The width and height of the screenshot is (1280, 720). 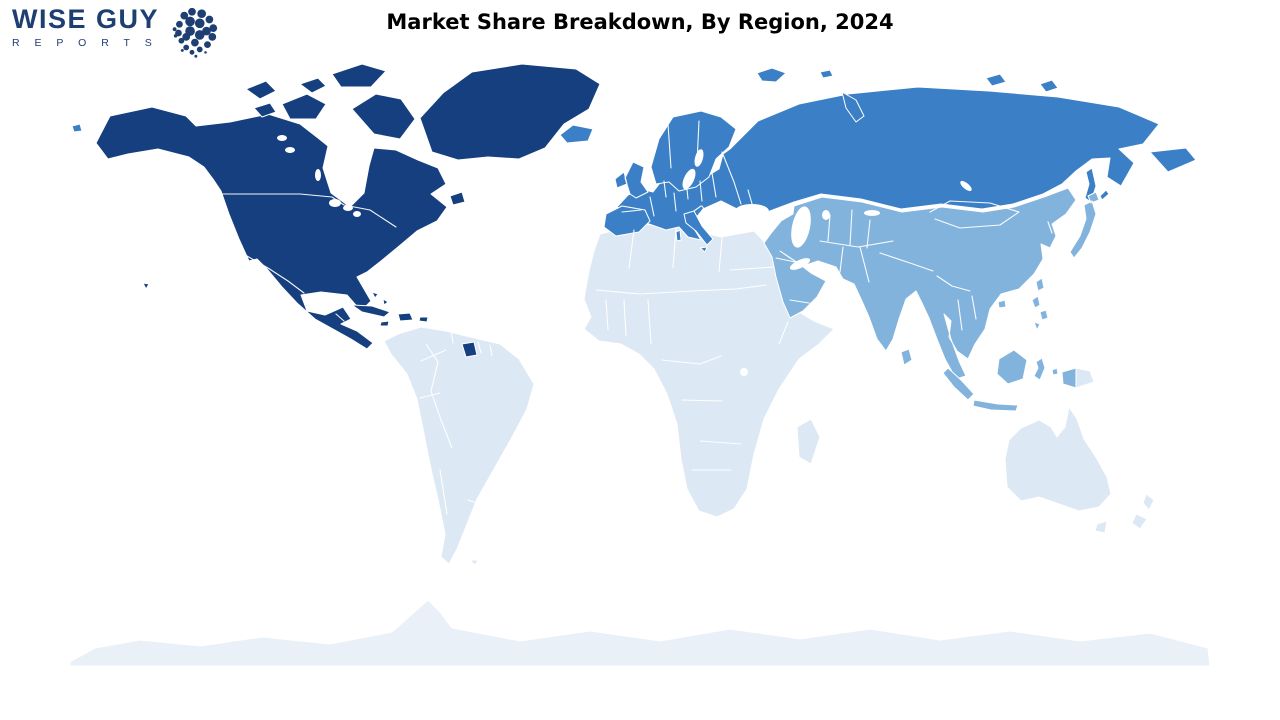 I want to click on uk-ireland-iceland-islands, so click(x=604, y=161).